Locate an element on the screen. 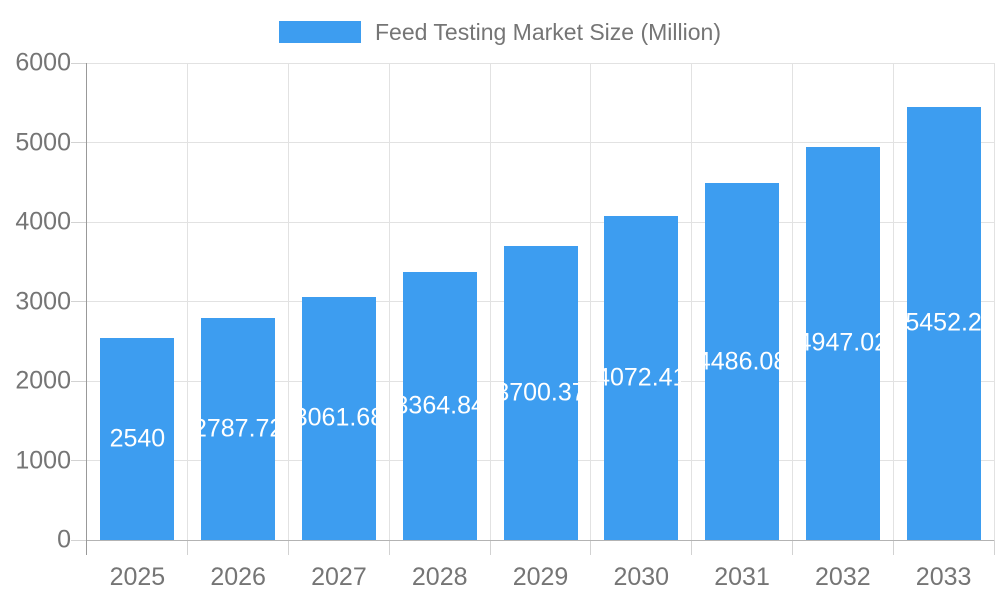 This screenshot has height=600, width=1000. y-axis-label: 2000 is located at coordinates (43, 380).